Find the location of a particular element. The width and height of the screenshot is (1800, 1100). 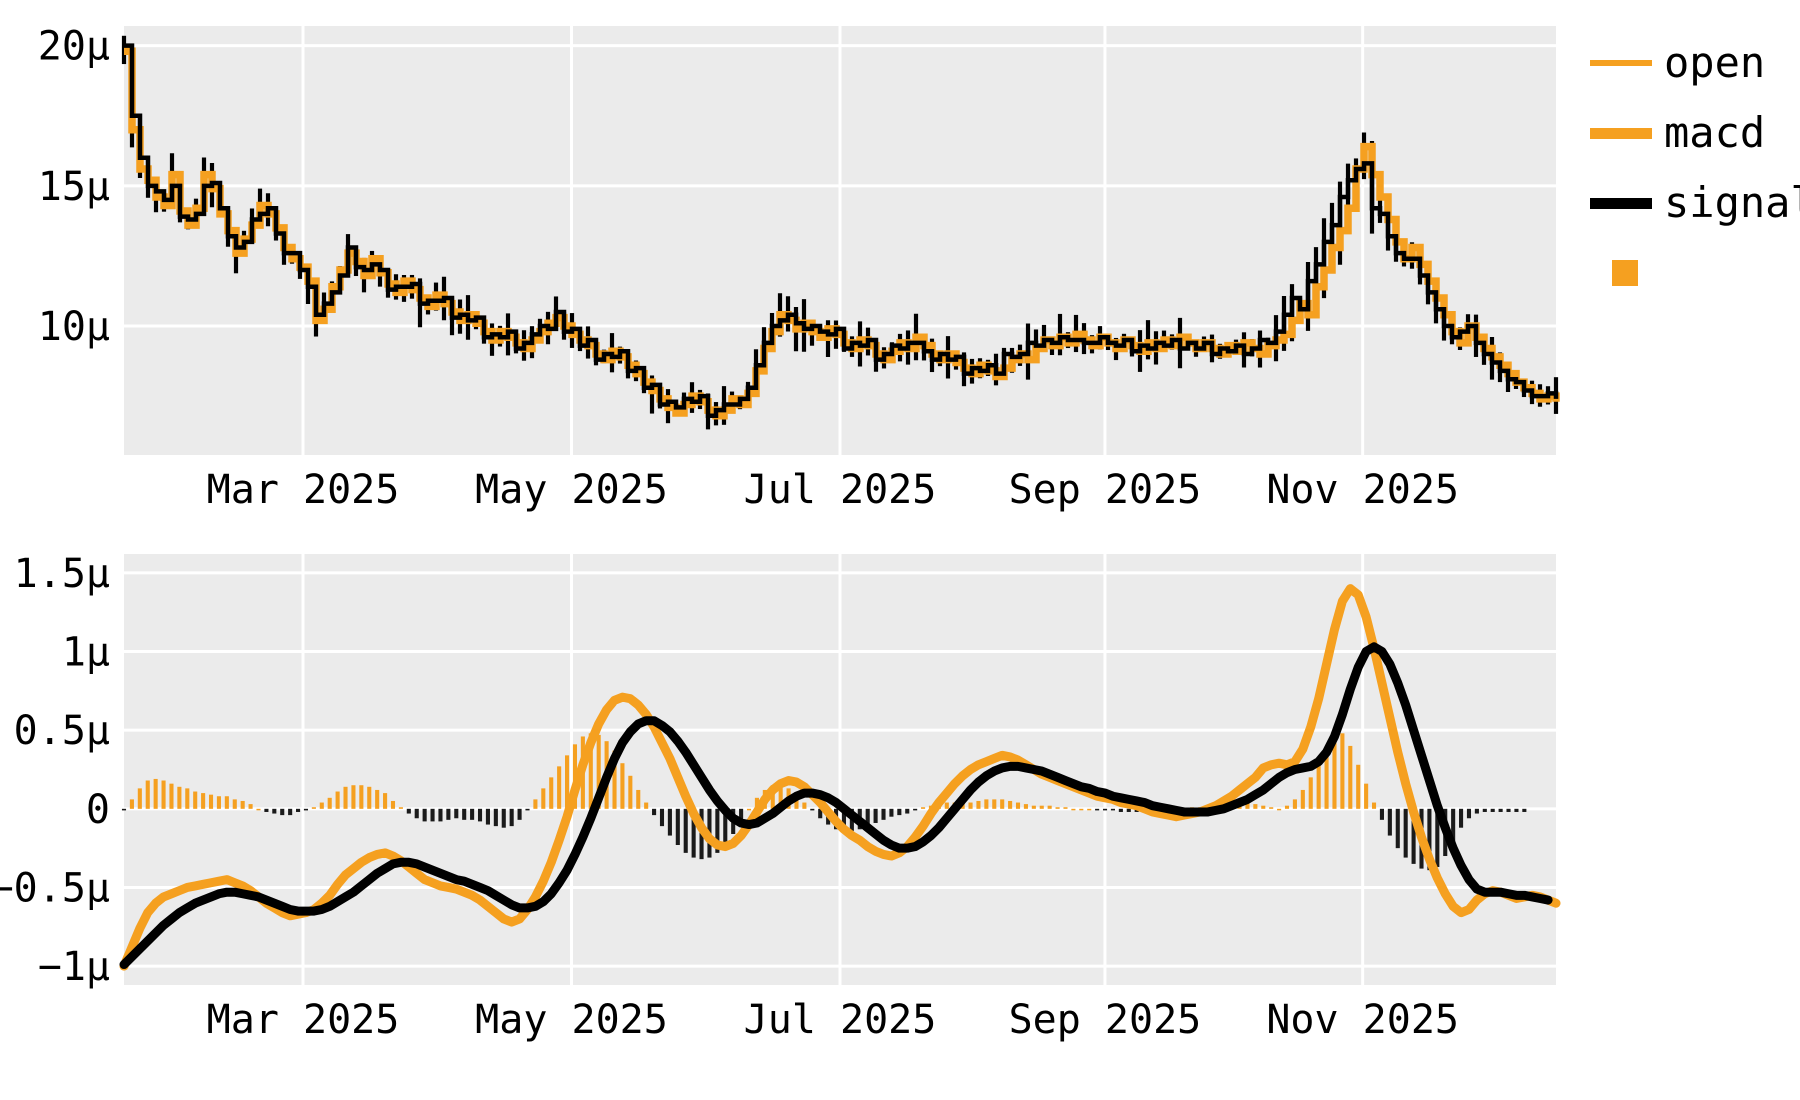

price-x-axis-ticks: Mar 2025 May 2025 Jul 2025 Sep 2025 Nov 2025 is located at coordinates (833, 490).